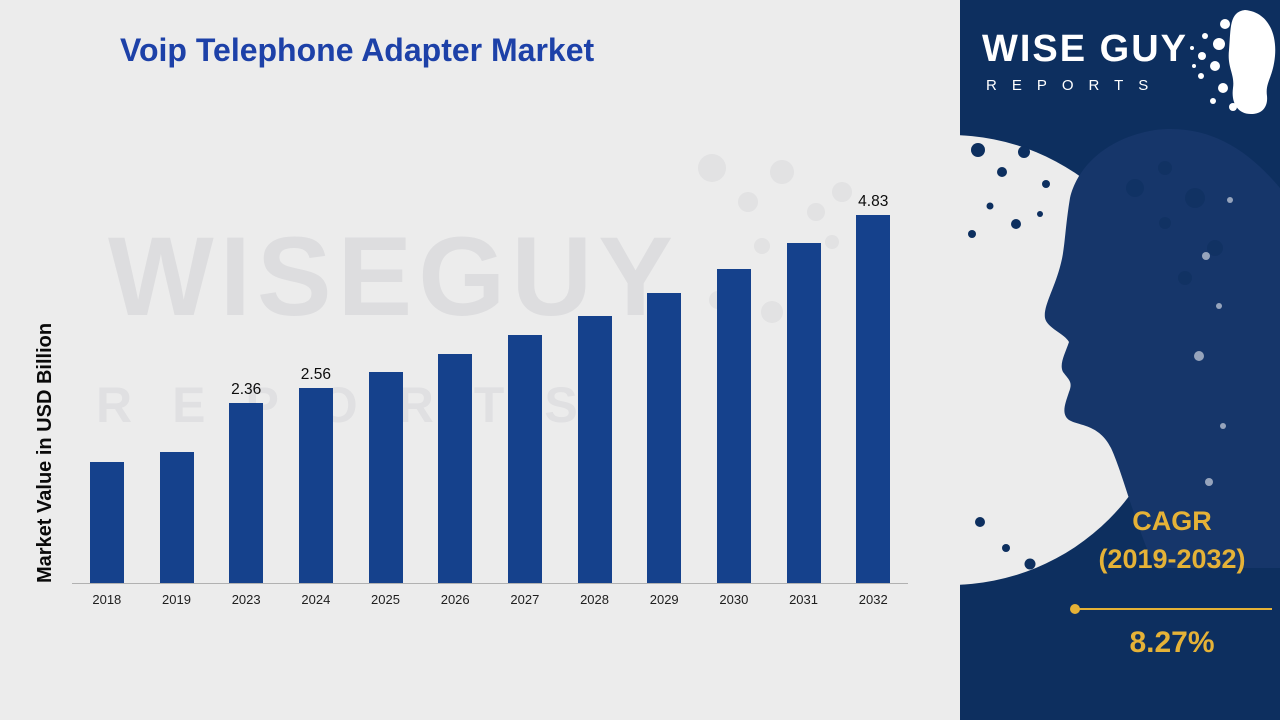 Image resolution: width=1280 pixels, height=720 pixels. Describe the element at coordinates (107, 599) in the screenshot. I see `x-tick-label: 2018` at that location.